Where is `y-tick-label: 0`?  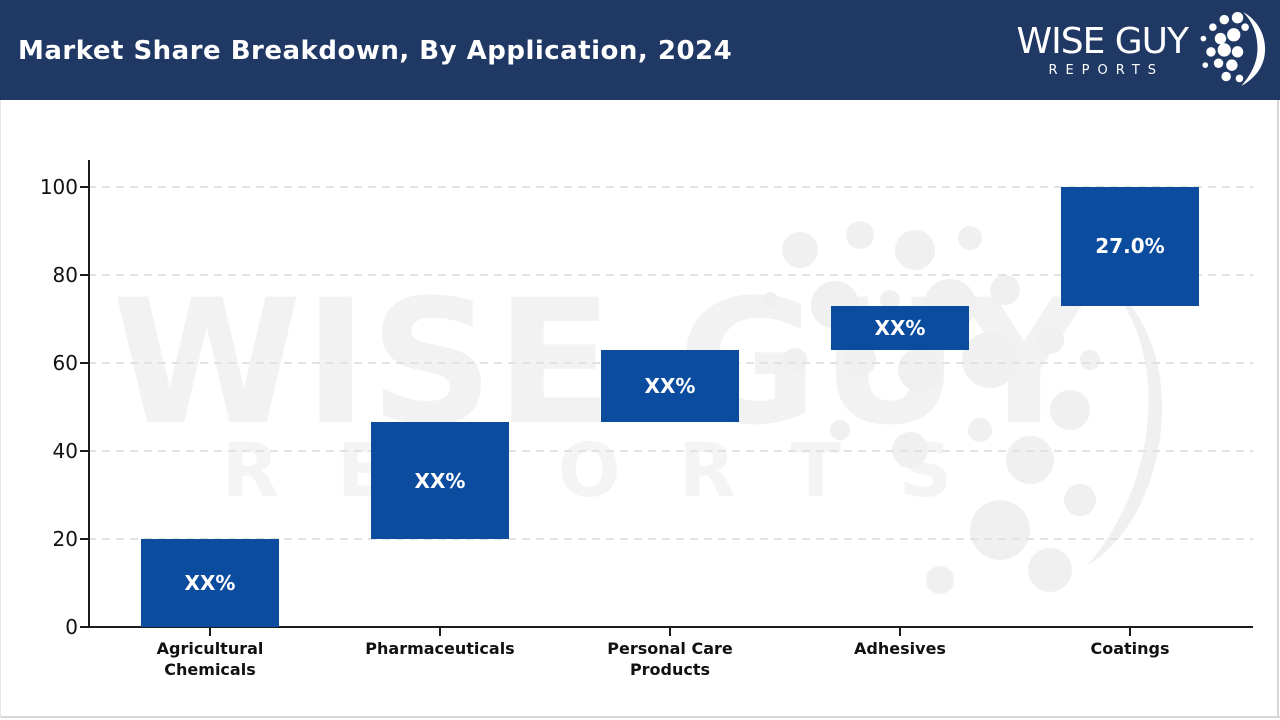 y-tick-label: 0 is located at coordinates (71, 627).